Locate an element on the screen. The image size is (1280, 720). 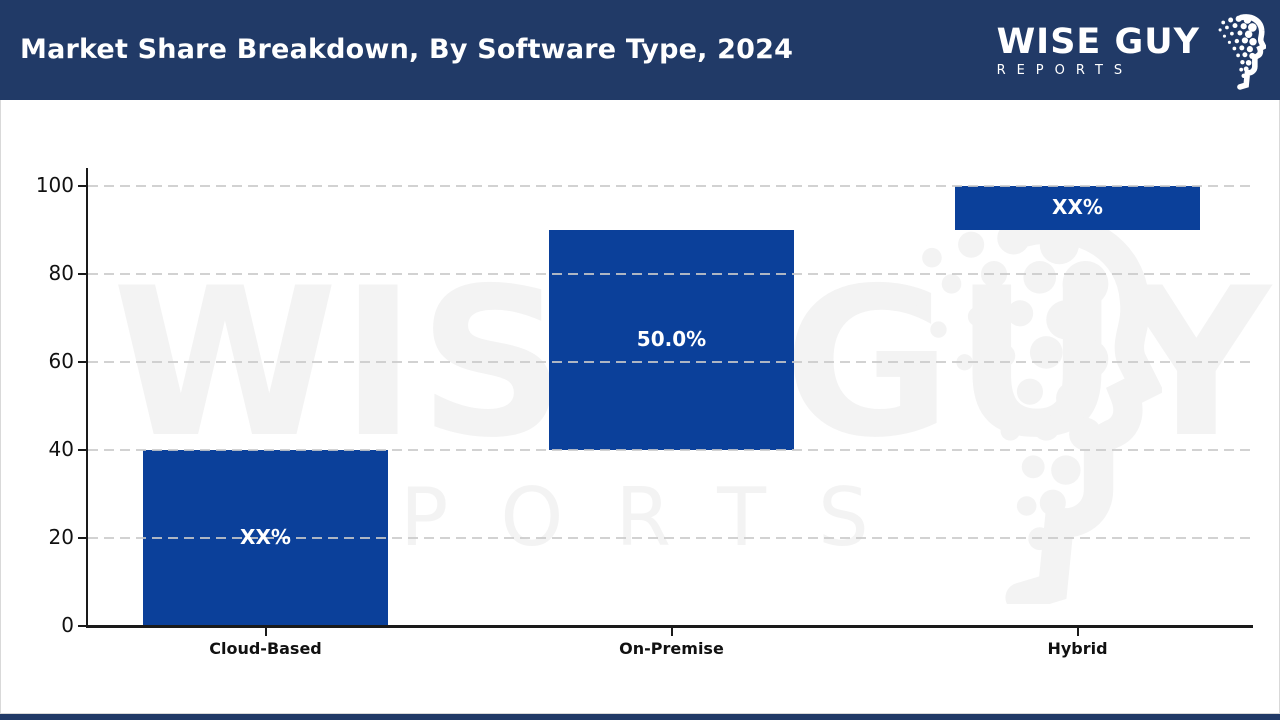
logo-wordmark: WISE GUY REPORTS is located at coordinates (1098, 51).